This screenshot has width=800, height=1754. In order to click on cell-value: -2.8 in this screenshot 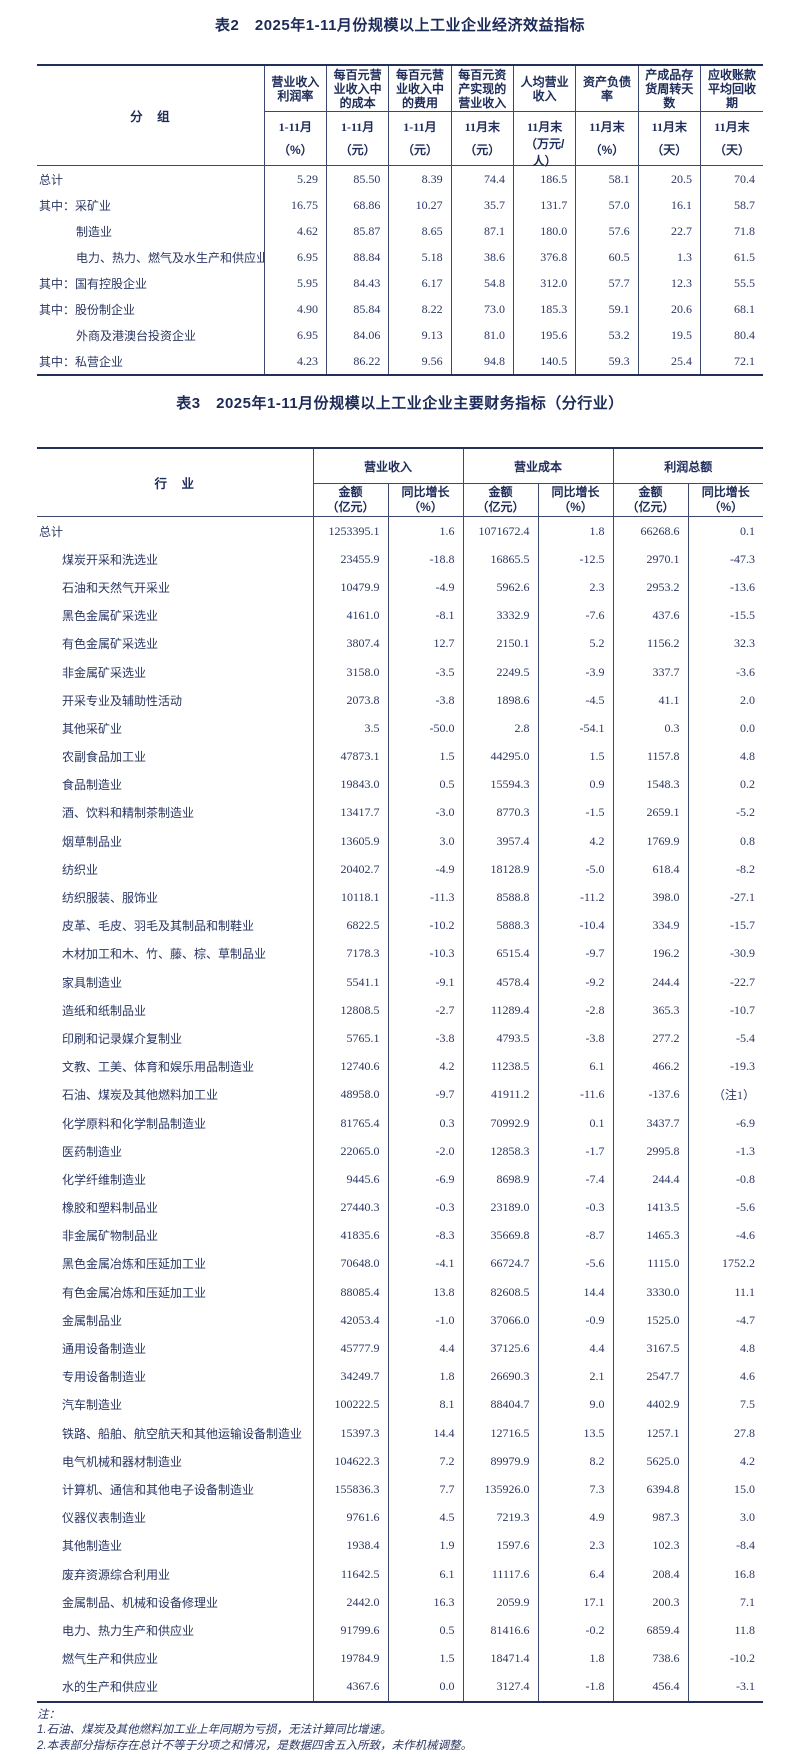, I will do `click(575, 1010)`.